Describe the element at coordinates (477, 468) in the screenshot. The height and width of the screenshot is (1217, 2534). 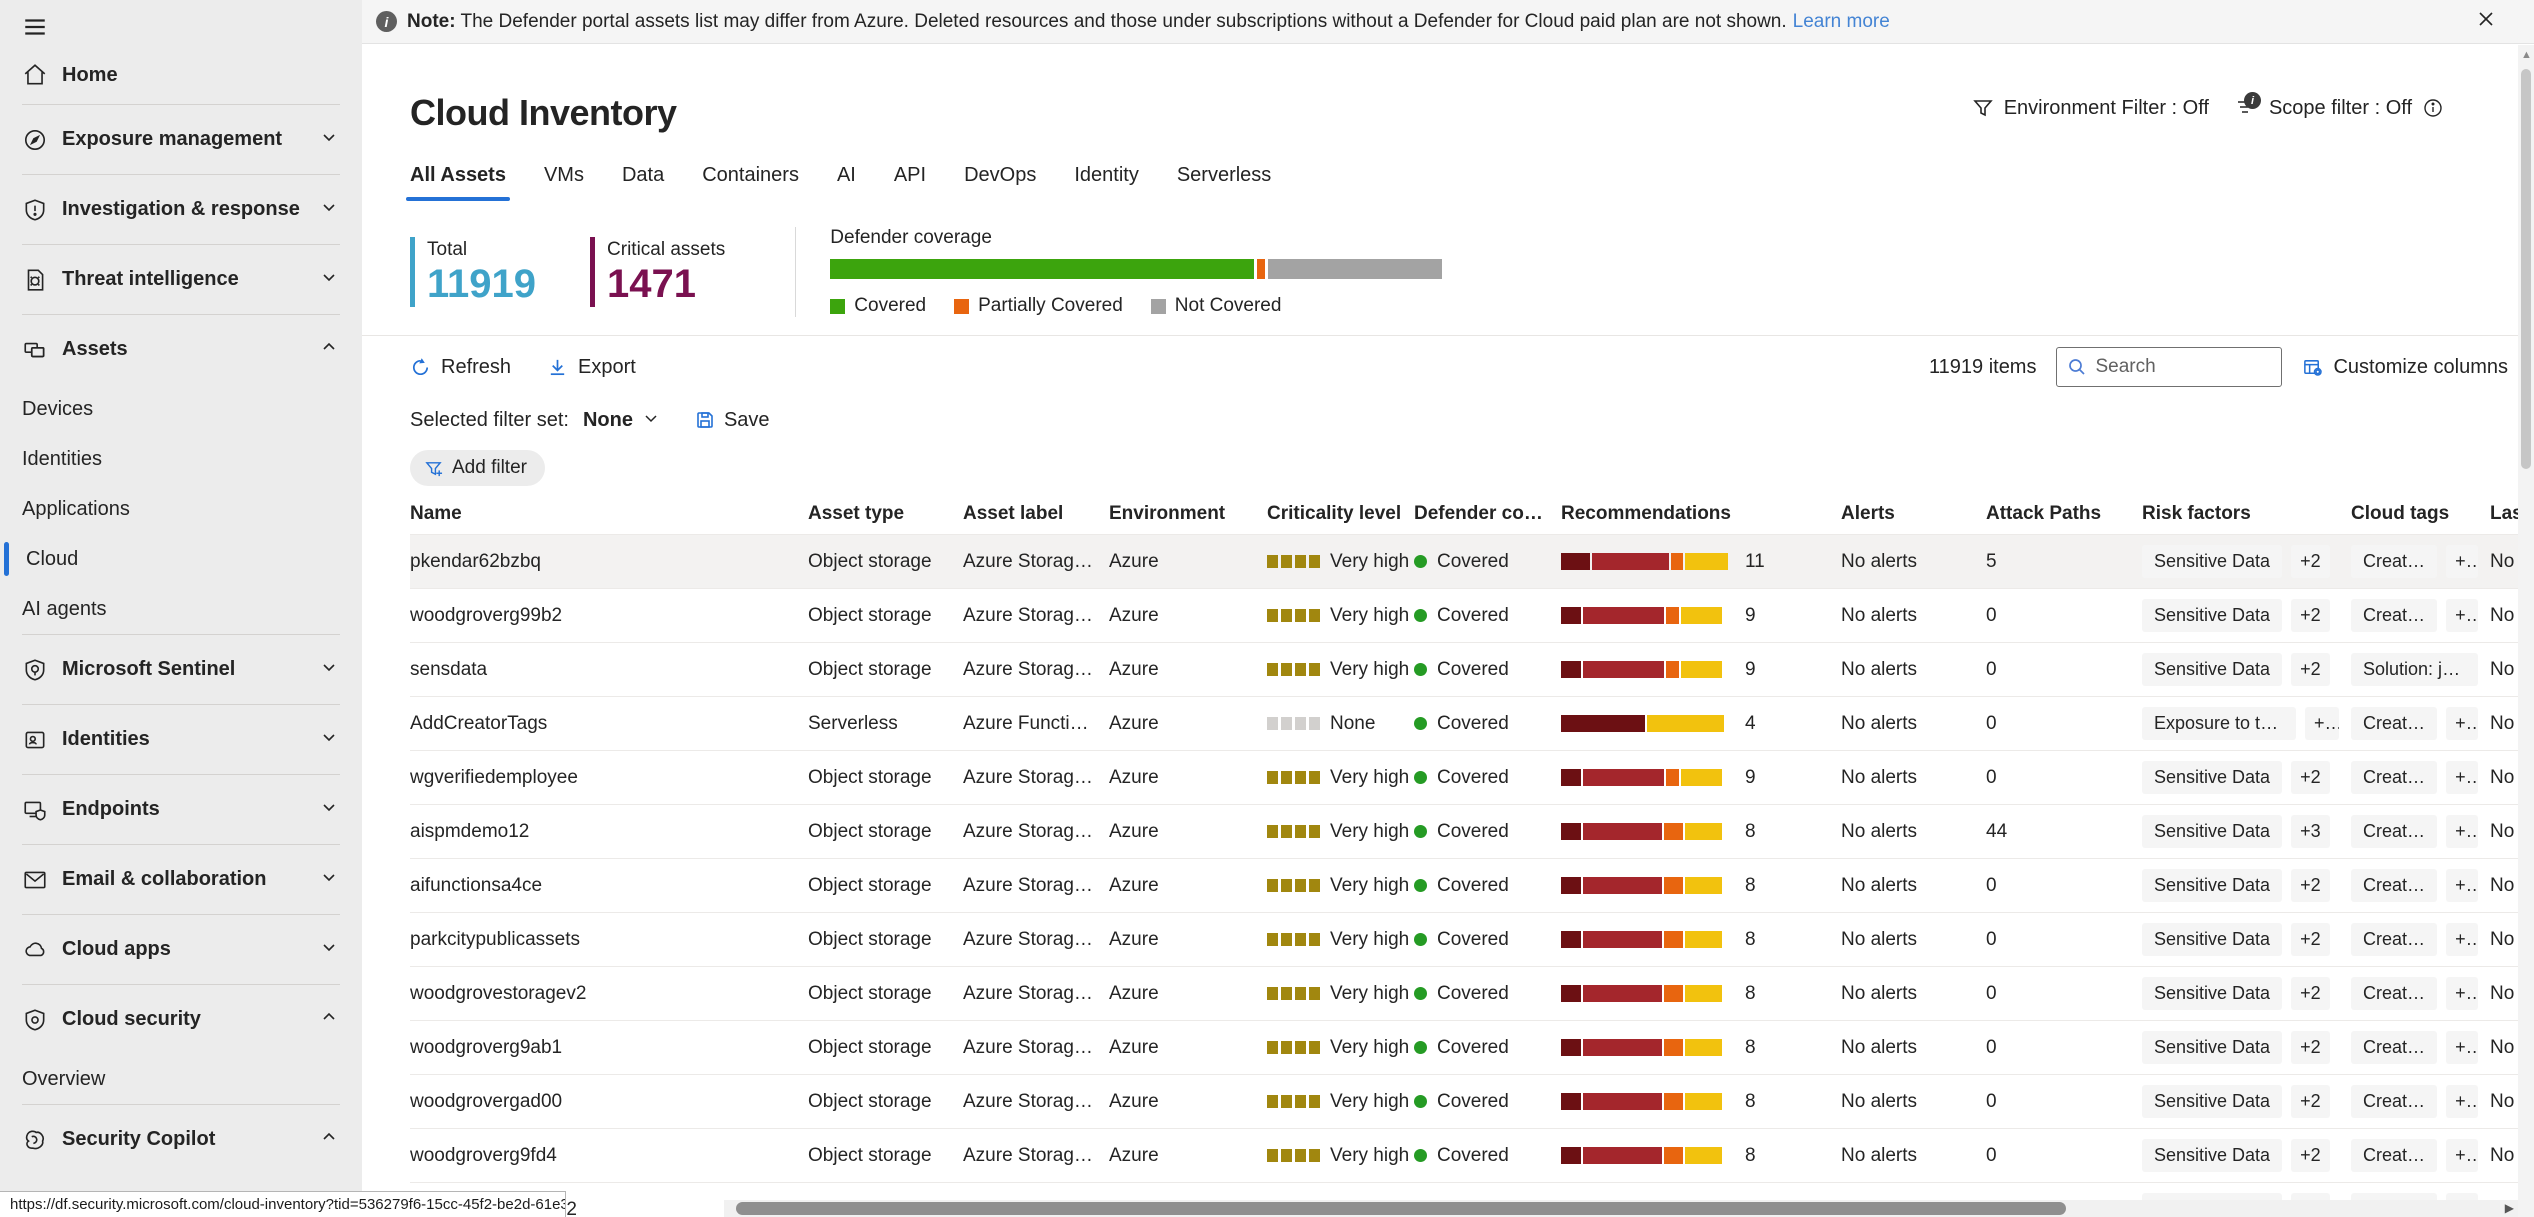
I see `add-filter-button: Add filter` at that location.